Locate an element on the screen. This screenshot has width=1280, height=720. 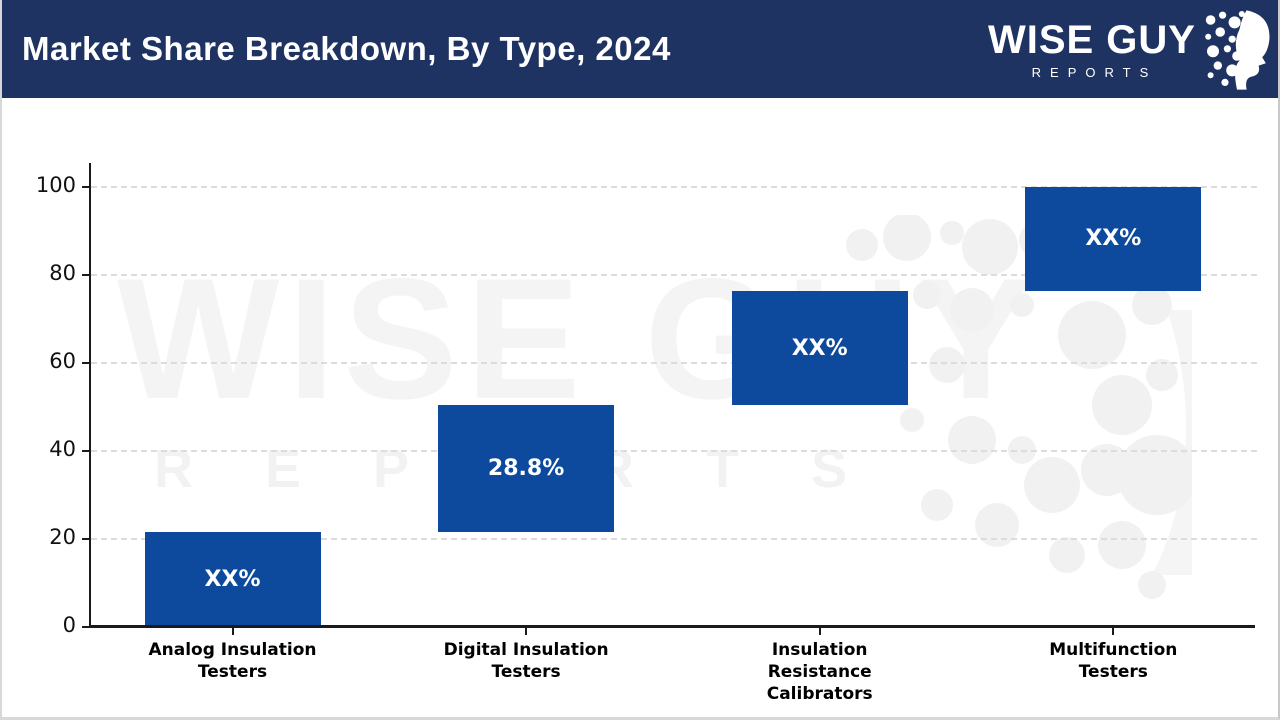
y-tick-label: 80 is located at coordinates (62, 273).